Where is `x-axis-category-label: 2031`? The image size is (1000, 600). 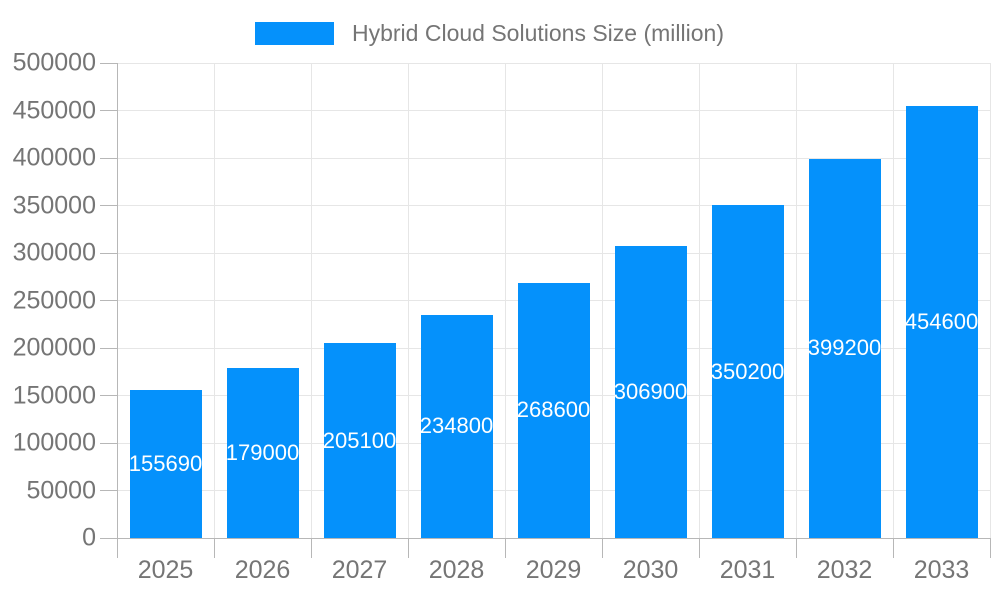 x-axis-category-label: 2031 is located at coordinates (747, 570).